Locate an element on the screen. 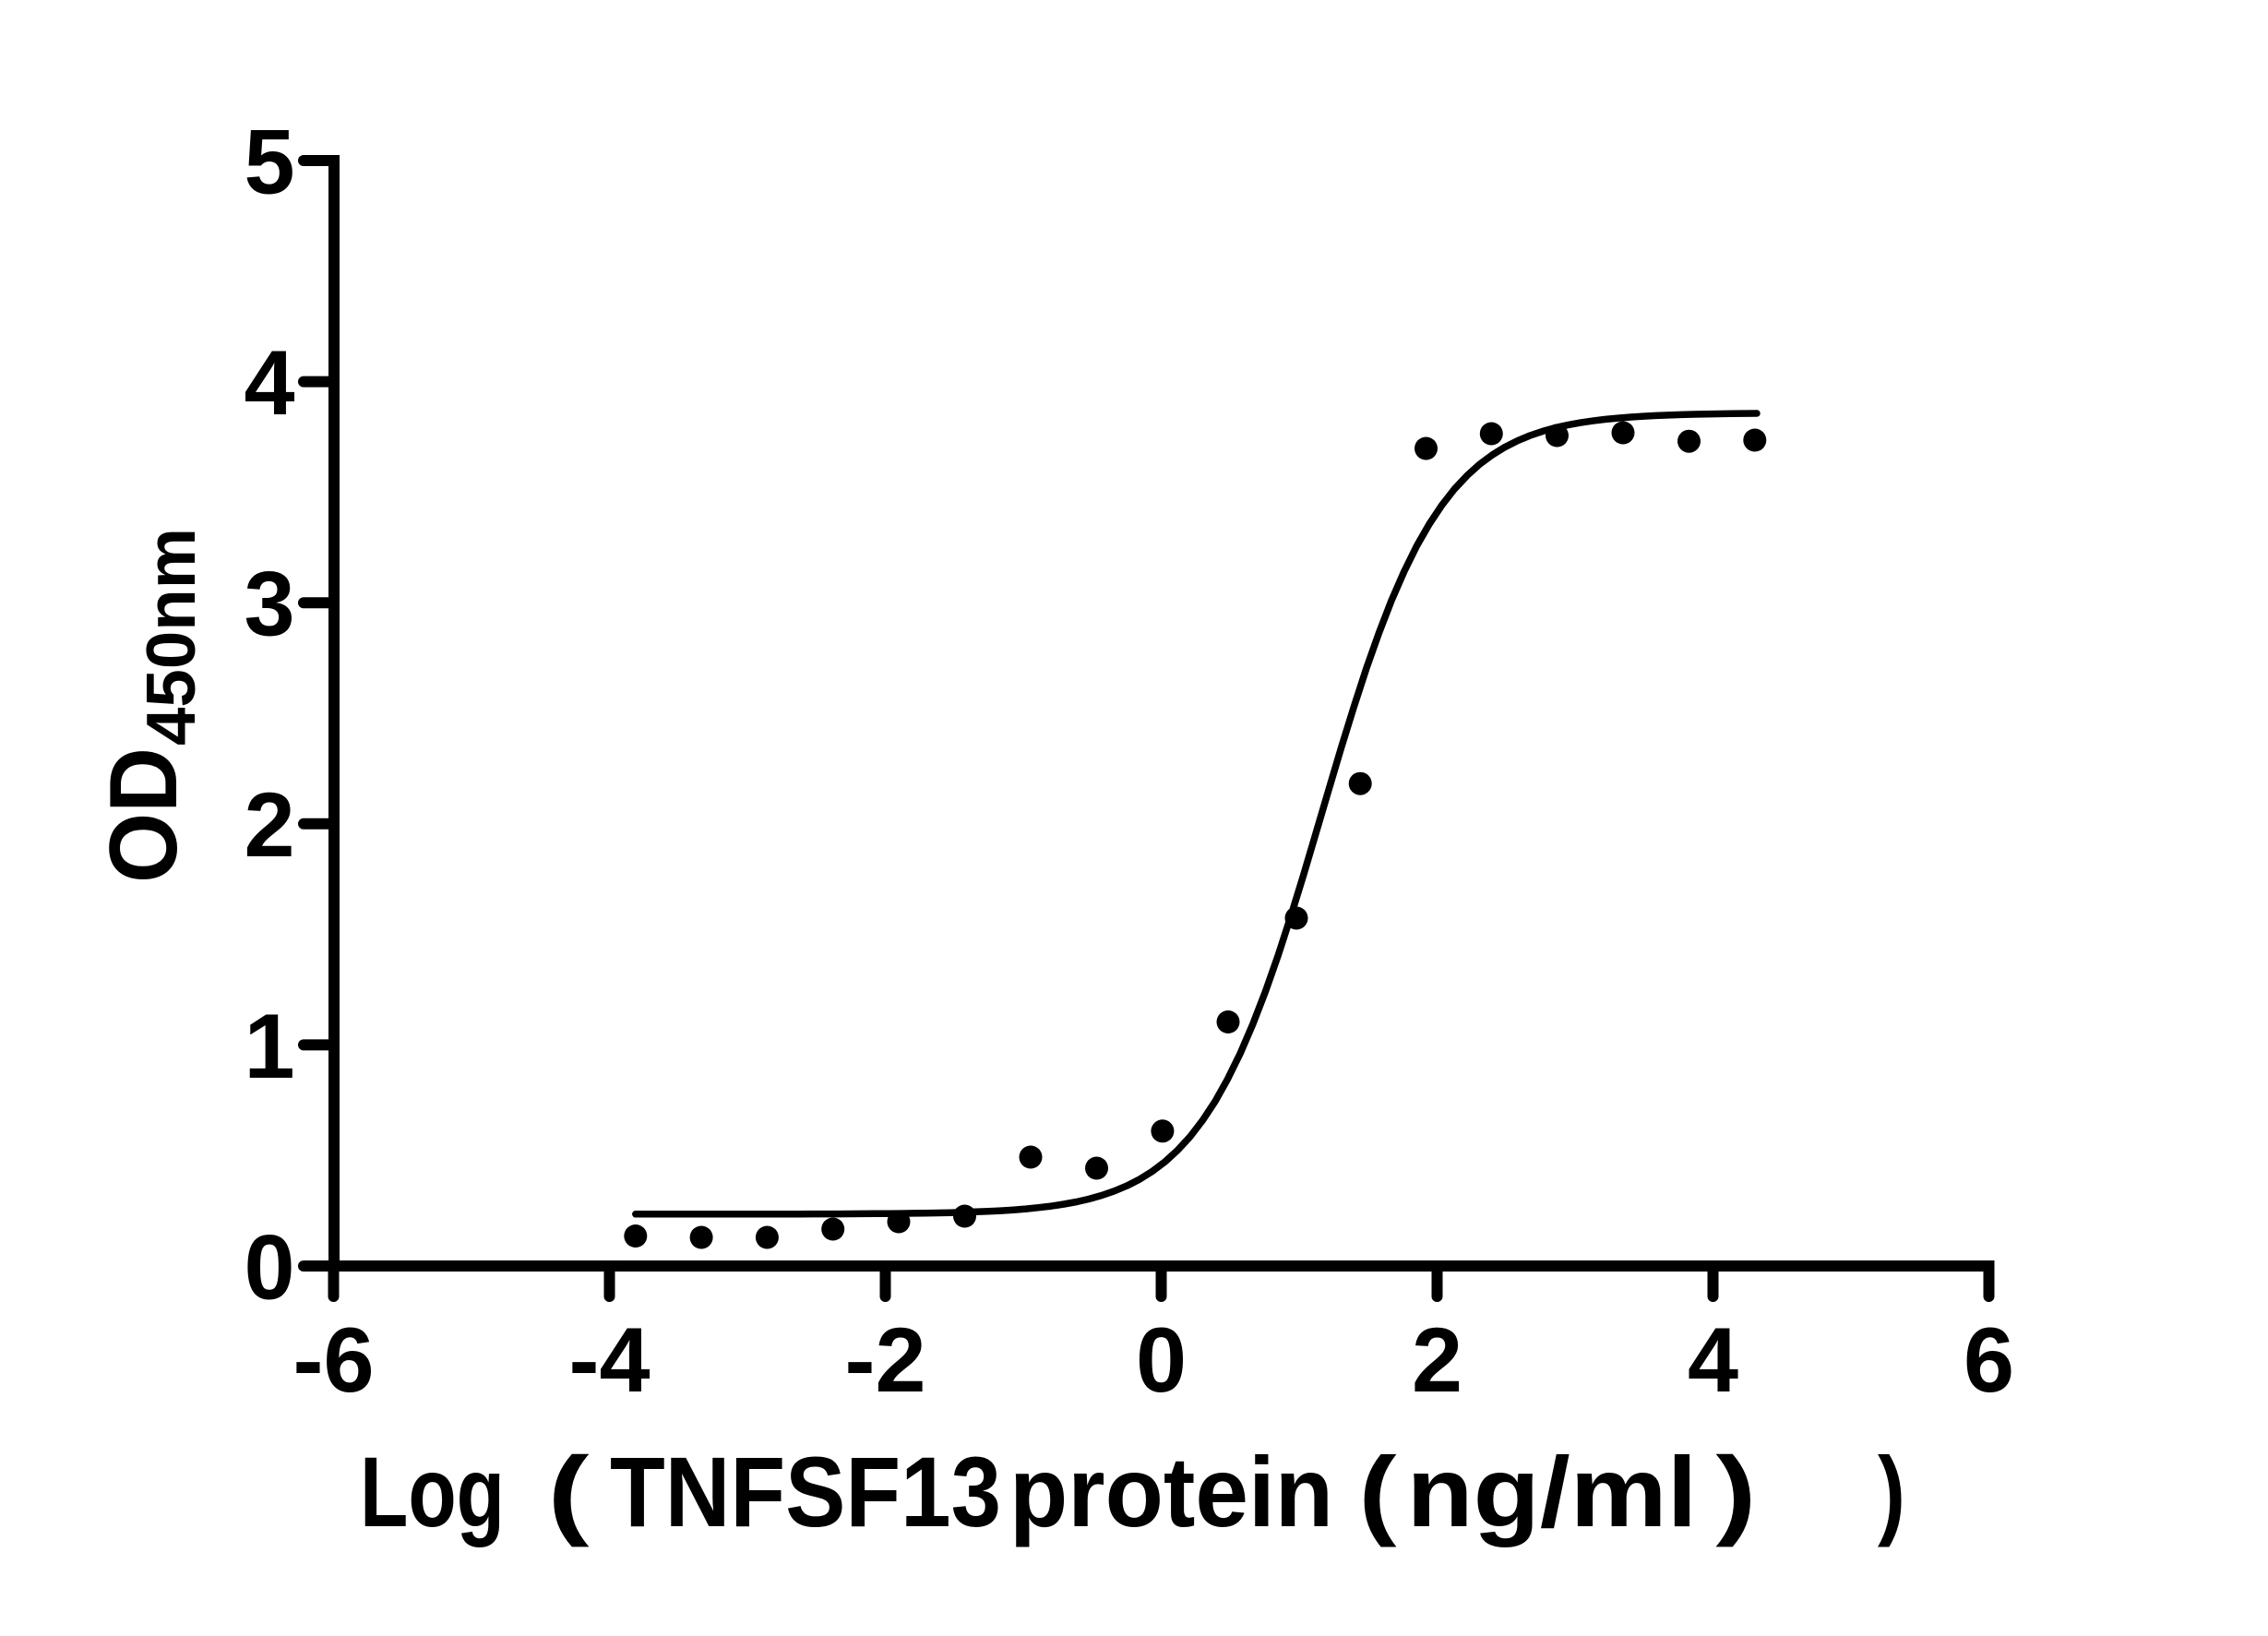  svg-text: -4 is located at coordinates (609, 1359).